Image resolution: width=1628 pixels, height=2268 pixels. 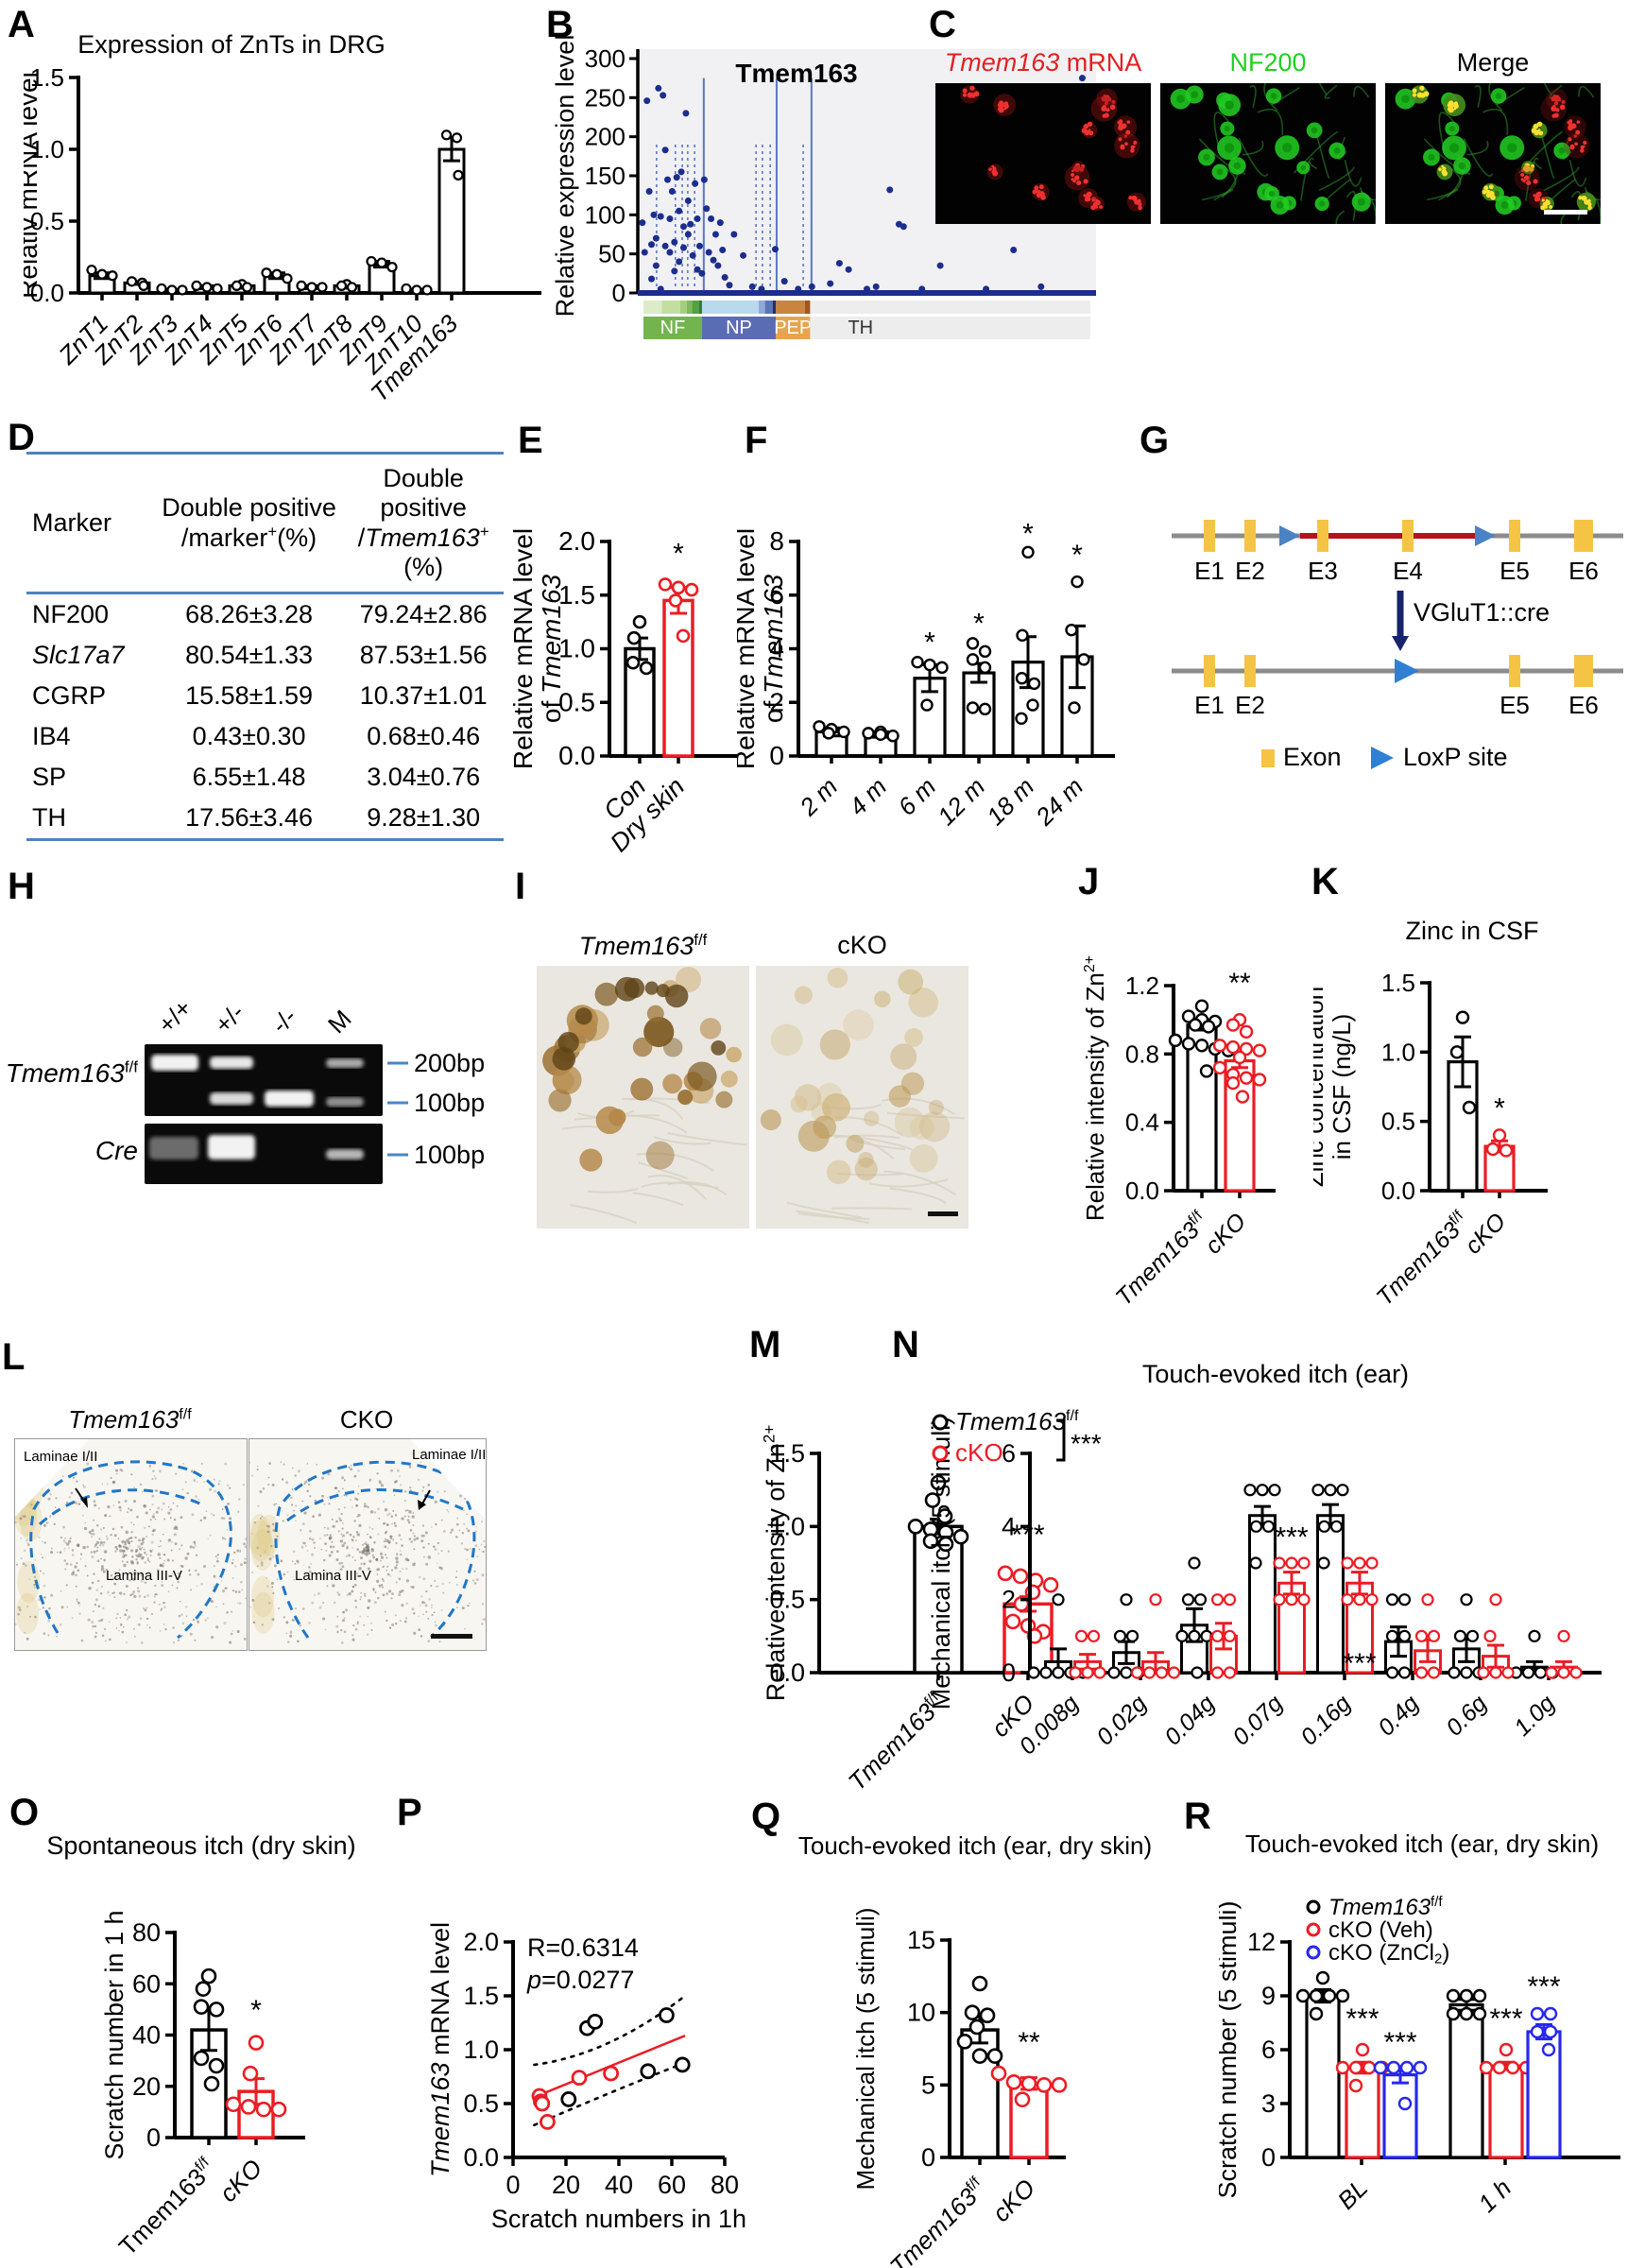 I want to click on svg-text: E5, so click(x=1515, y=571).